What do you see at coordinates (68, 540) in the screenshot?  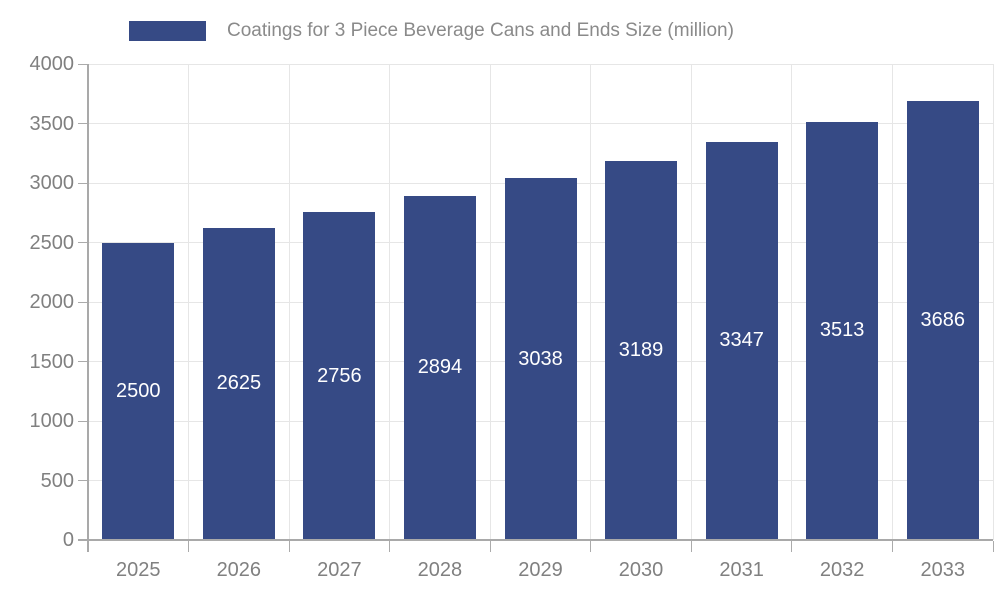 I see `y-tick-label: 0` at bounding box center [68, 540].